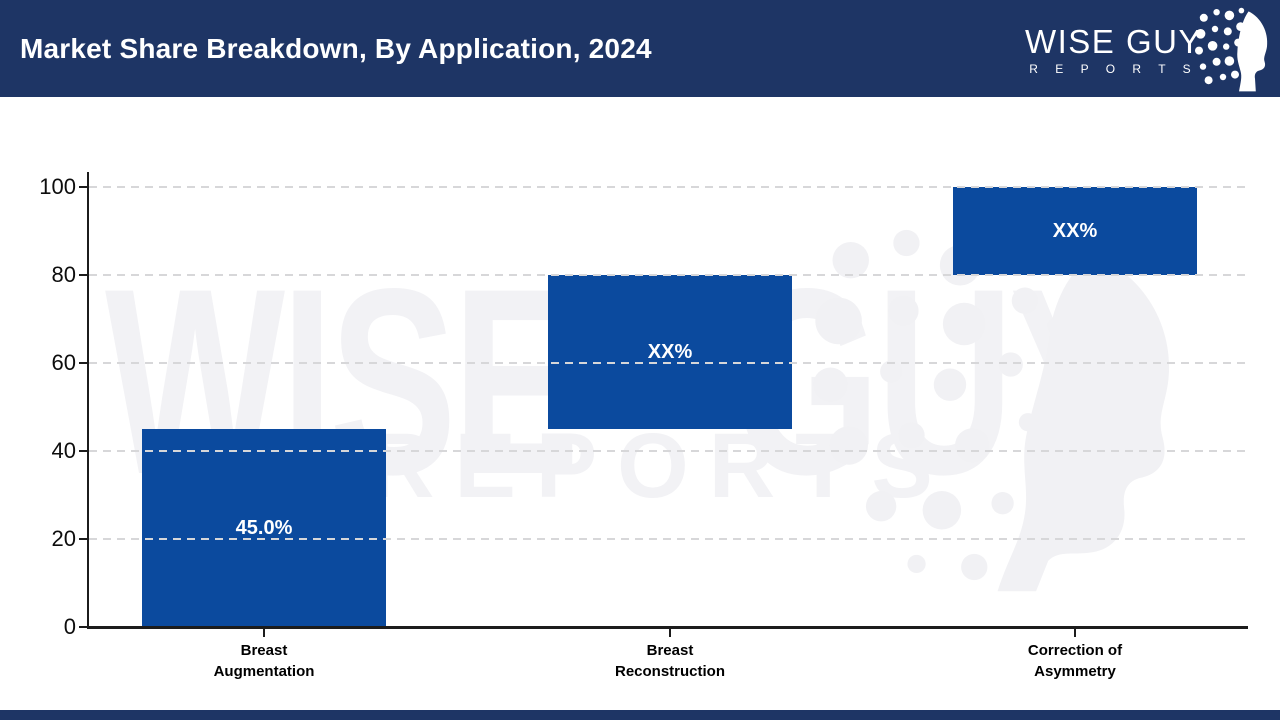 This screenshot has width=1280, height=720. I want to click on y-axis-tick-label: 100, so click(57, 186).